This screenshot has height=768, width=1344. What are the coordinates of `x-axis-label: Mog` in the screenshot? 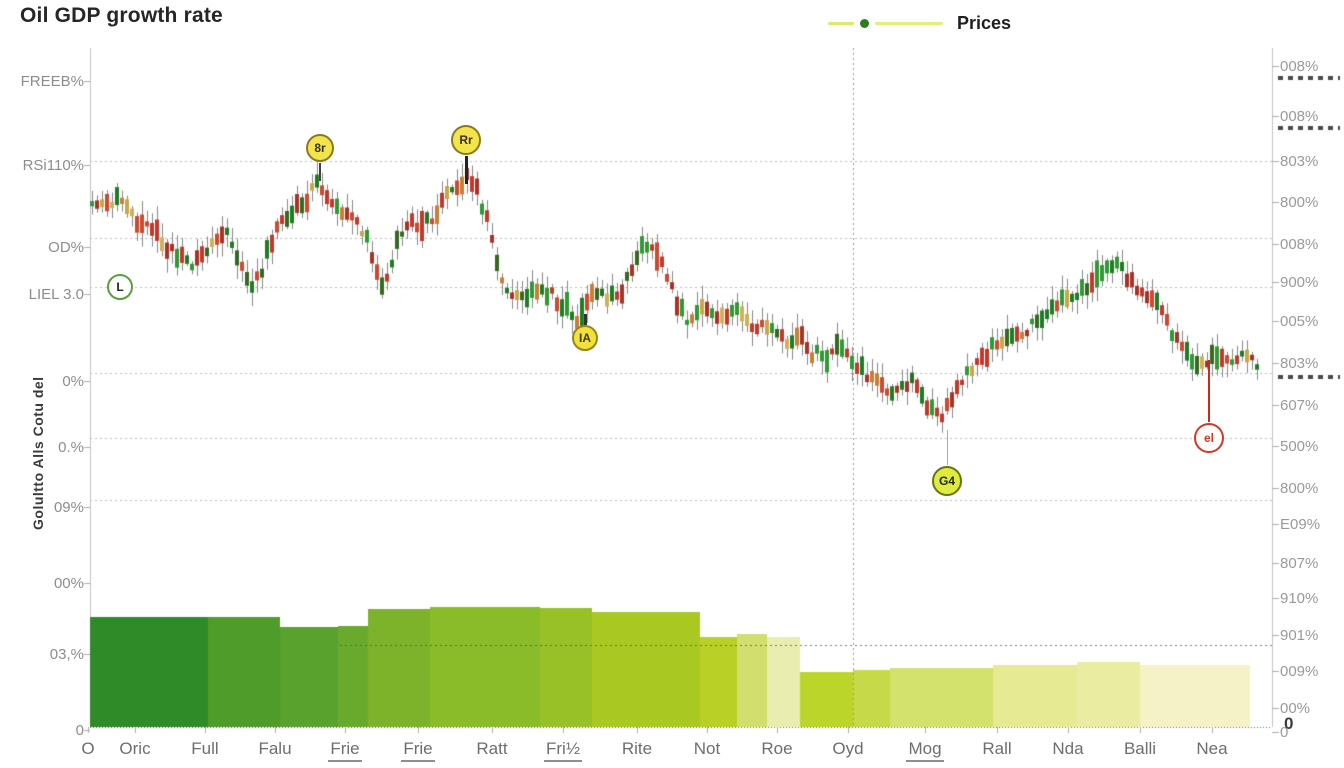 It's located at (925, 750).